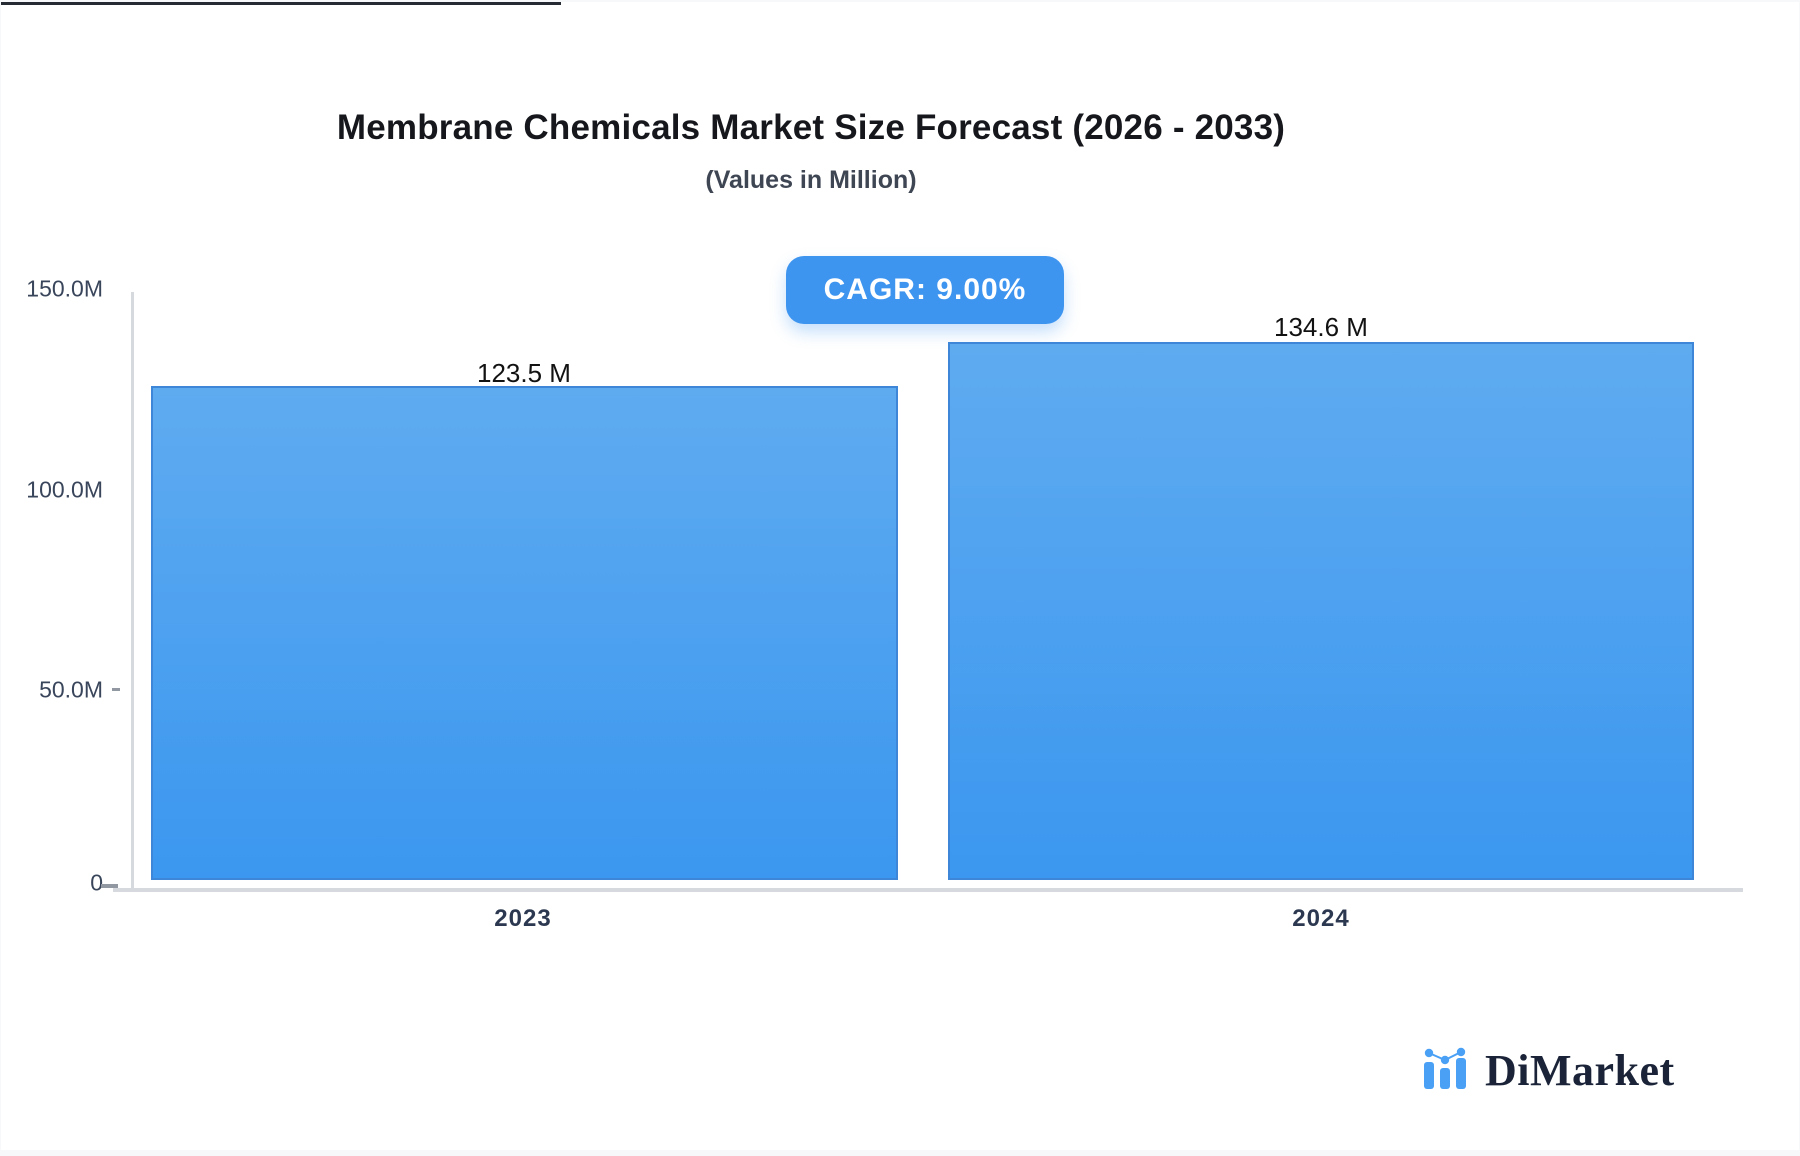 Image resolution: width=1800 pixels, height=1156 pixels. What do you see at coordinates (925, 290) in the screenshot?
I see `cagr-badge: CAGR: 9.00%` at bounding box center [925, 290].